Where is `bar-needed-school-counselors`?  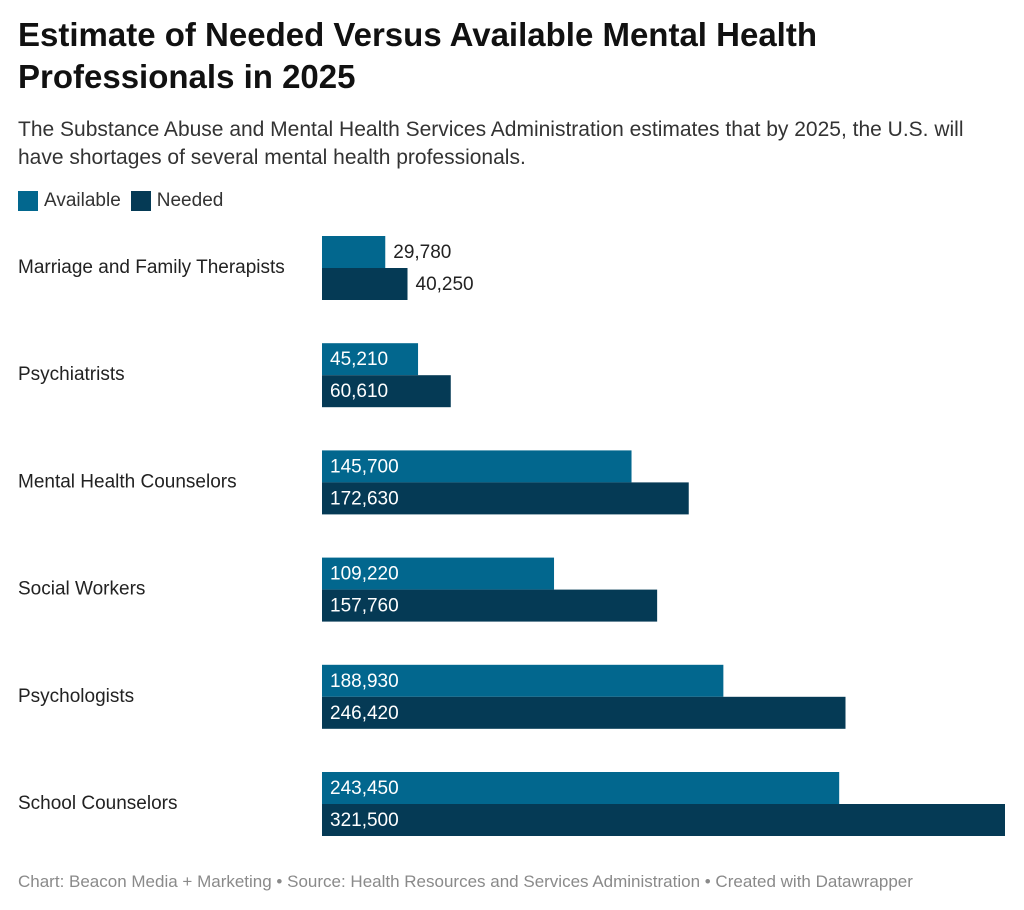
bar-needed-school-counselors is located at coordinates (663, 820).